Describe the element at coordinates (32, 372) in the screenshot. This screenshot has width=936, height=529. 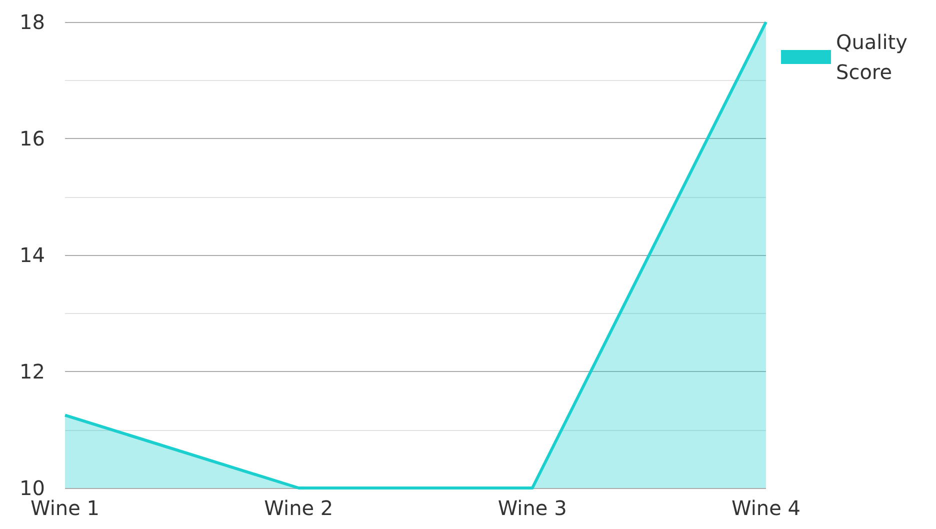
I see `y-tick-label: 12` at that location.